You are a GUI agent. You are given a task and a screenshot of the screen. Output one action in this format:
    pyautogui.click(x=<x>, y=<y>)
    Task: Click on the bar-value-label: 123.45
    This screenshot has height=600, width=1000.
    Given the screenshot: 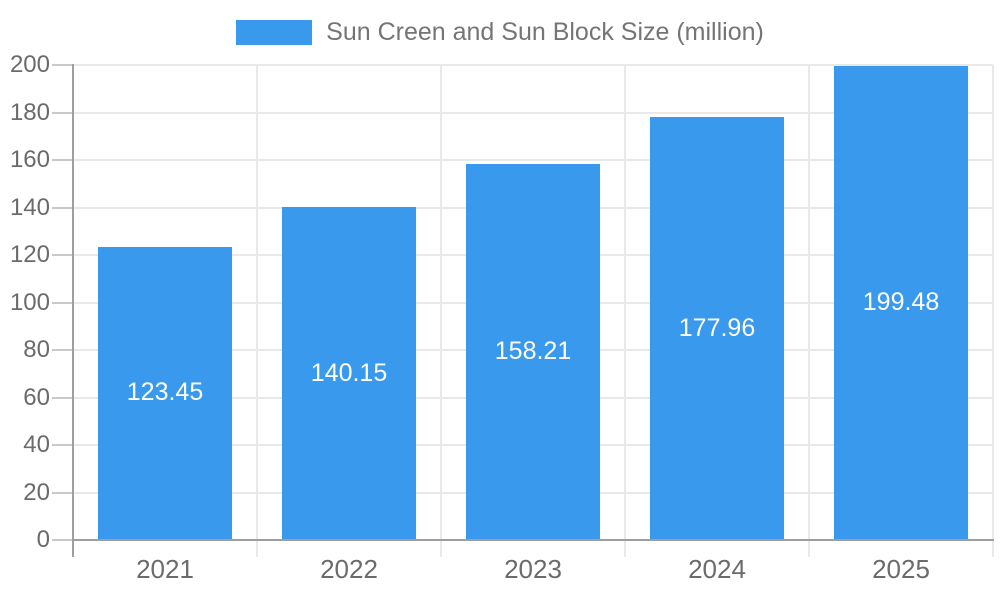 What is the action you would take?
    pyautogui.click(x=165, y=392)
    